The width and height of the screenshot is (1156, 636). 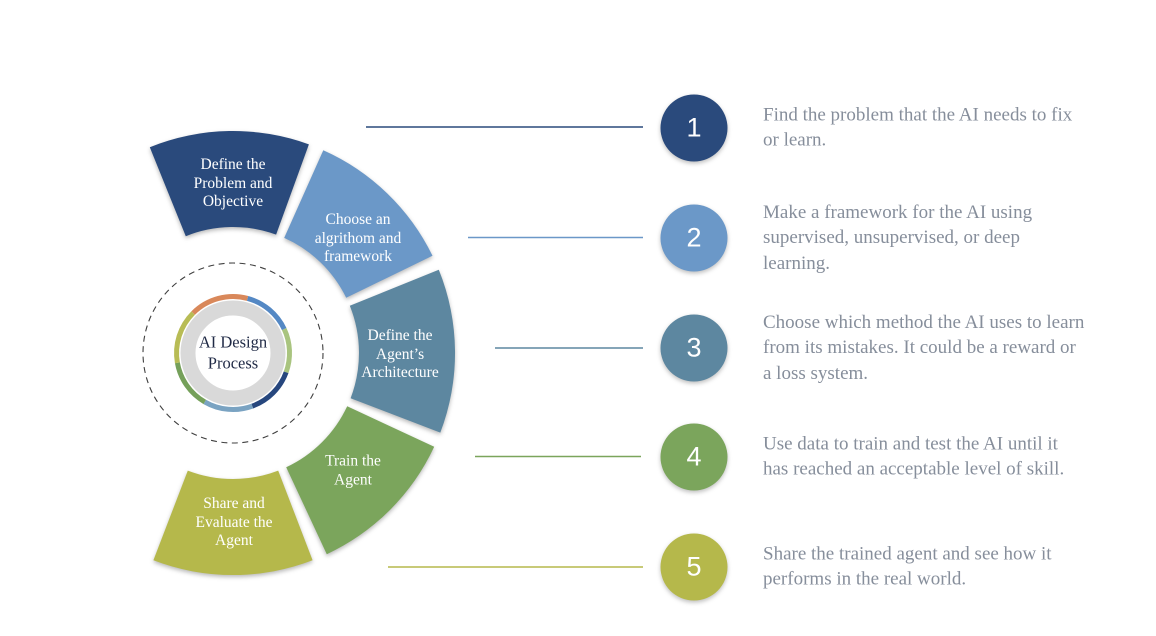 I want to click on wedge-define-problem, so click(x=229, y=184).